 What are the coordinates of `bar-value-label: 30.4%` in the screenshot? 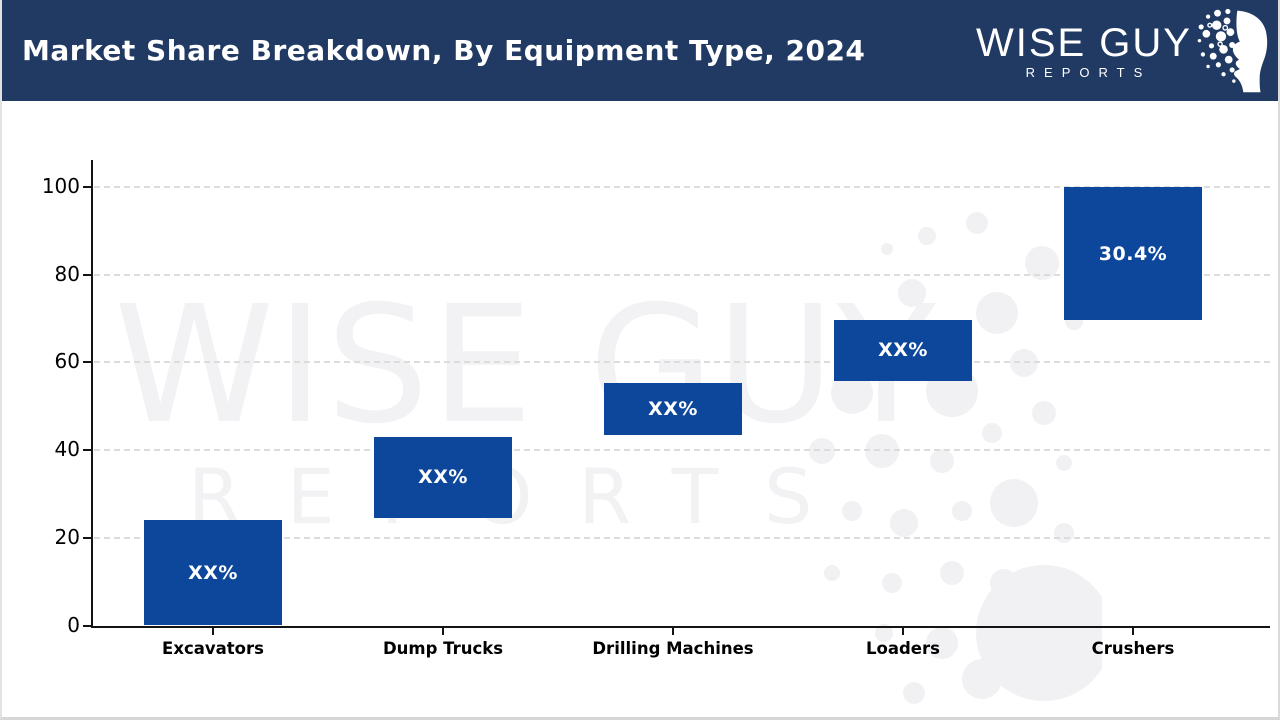 It's located at (1133, 253).